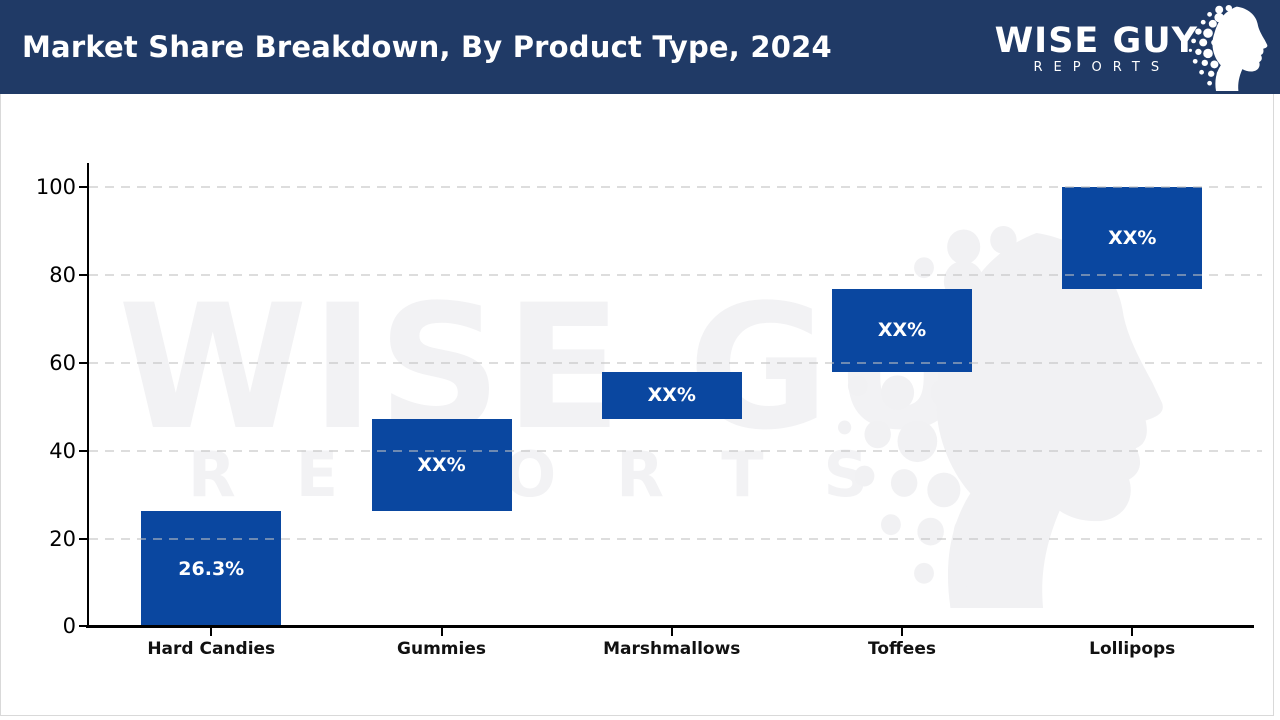  I want to click on y-tick-label: 60, so click(62, 362).